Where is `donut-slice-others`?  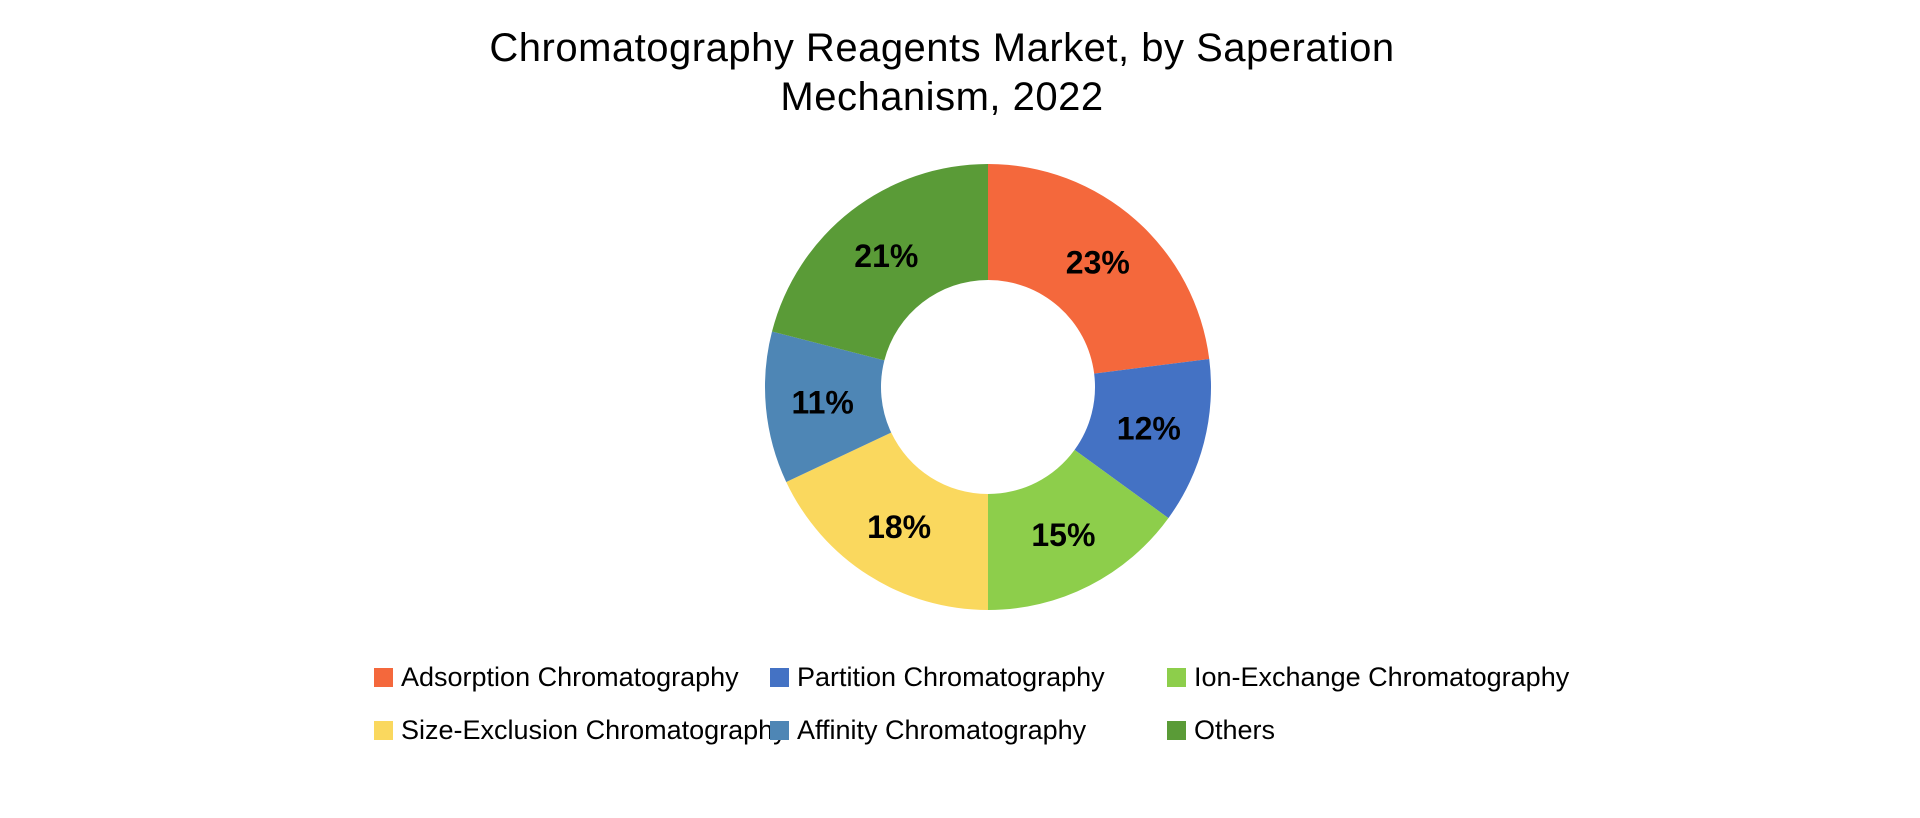
donut-slice-others is located at coordinates (880, 262).